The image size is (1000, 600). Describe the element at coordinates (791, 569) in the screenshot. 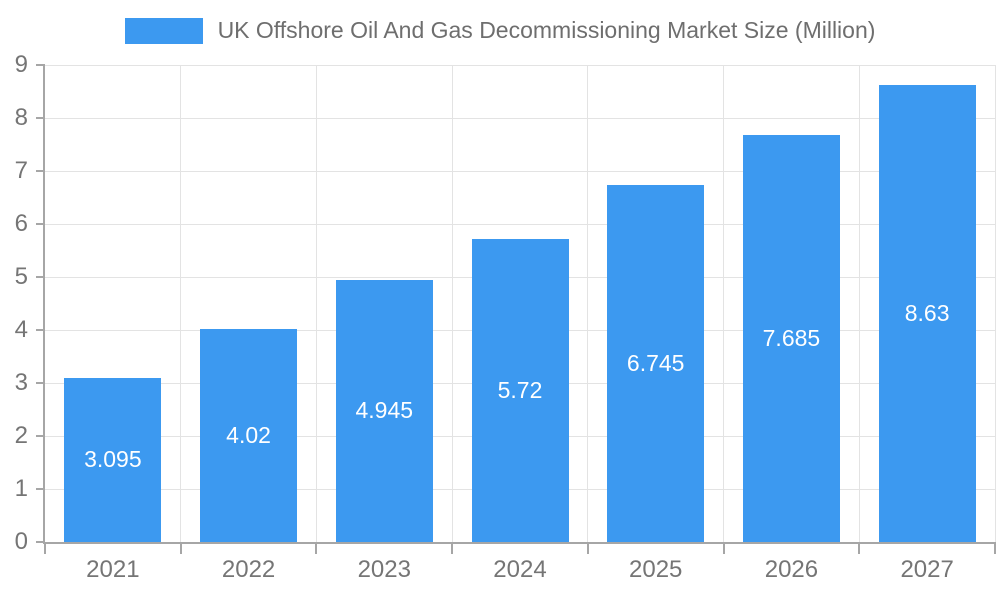

I see `x-tick-label: 2026` at that location.